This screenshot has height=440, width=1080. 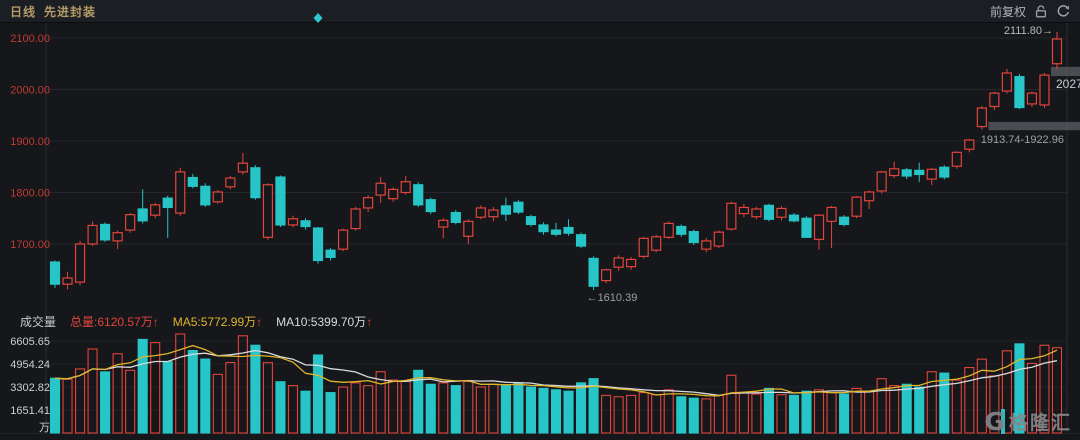 I want to click on chart-header: 日线 先进封装 前复权, so click(x=540, y=11).